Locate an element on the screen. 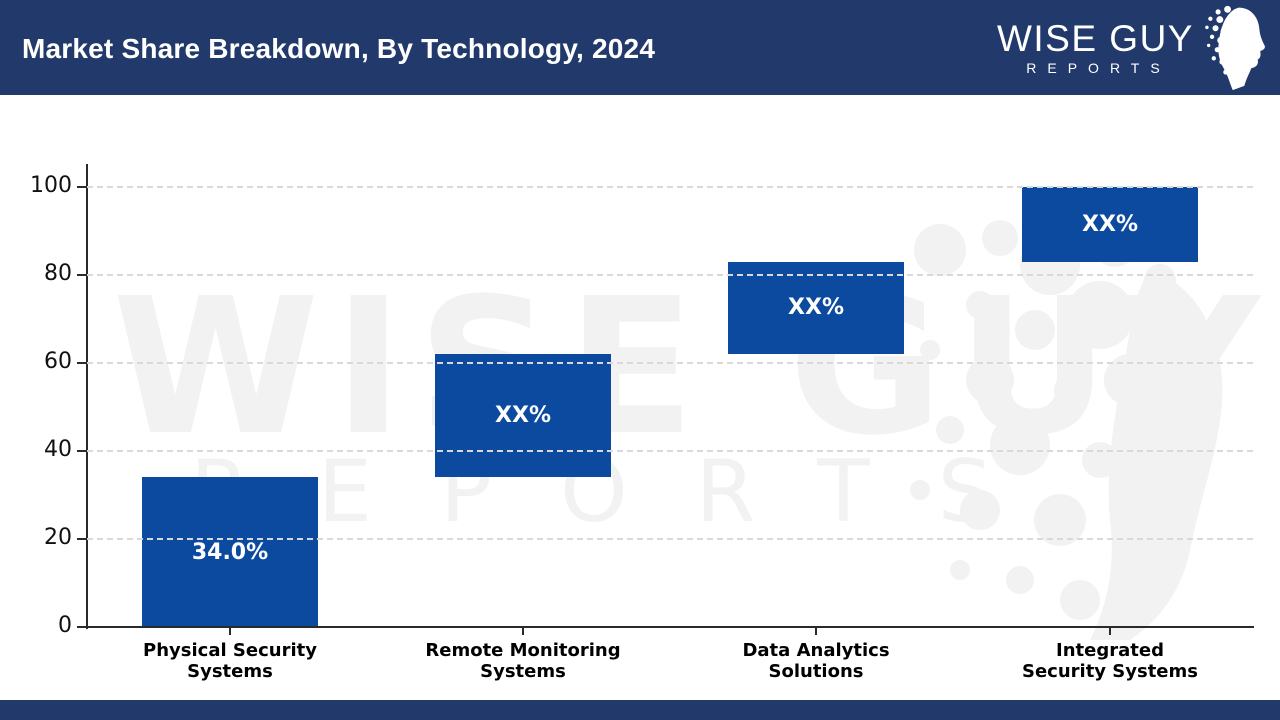  waterfall-bar: 34.0% is located at coordinates (230, 552).